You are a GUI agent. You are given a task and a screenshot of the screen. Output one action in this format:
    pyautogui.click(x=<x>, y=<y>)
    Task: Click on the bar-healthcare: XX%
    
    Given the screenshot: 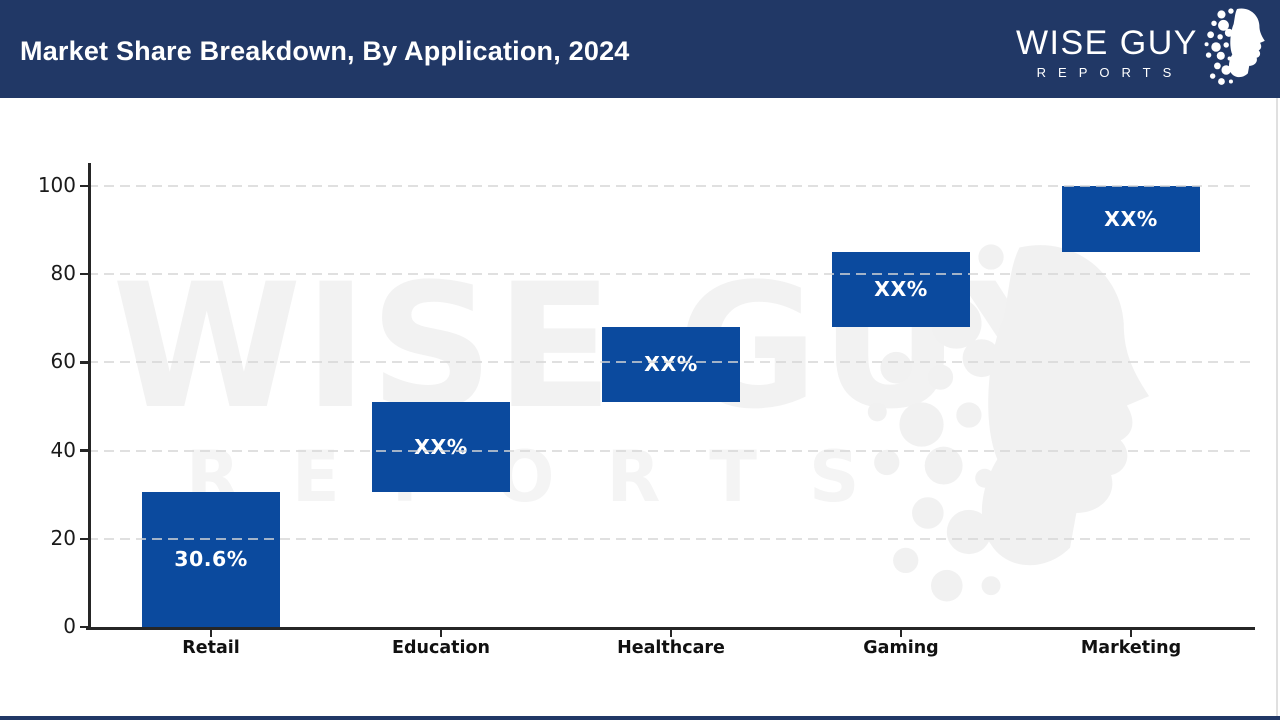 What is the action you would take?
    pyautogui.click(x=671, y=364)
    